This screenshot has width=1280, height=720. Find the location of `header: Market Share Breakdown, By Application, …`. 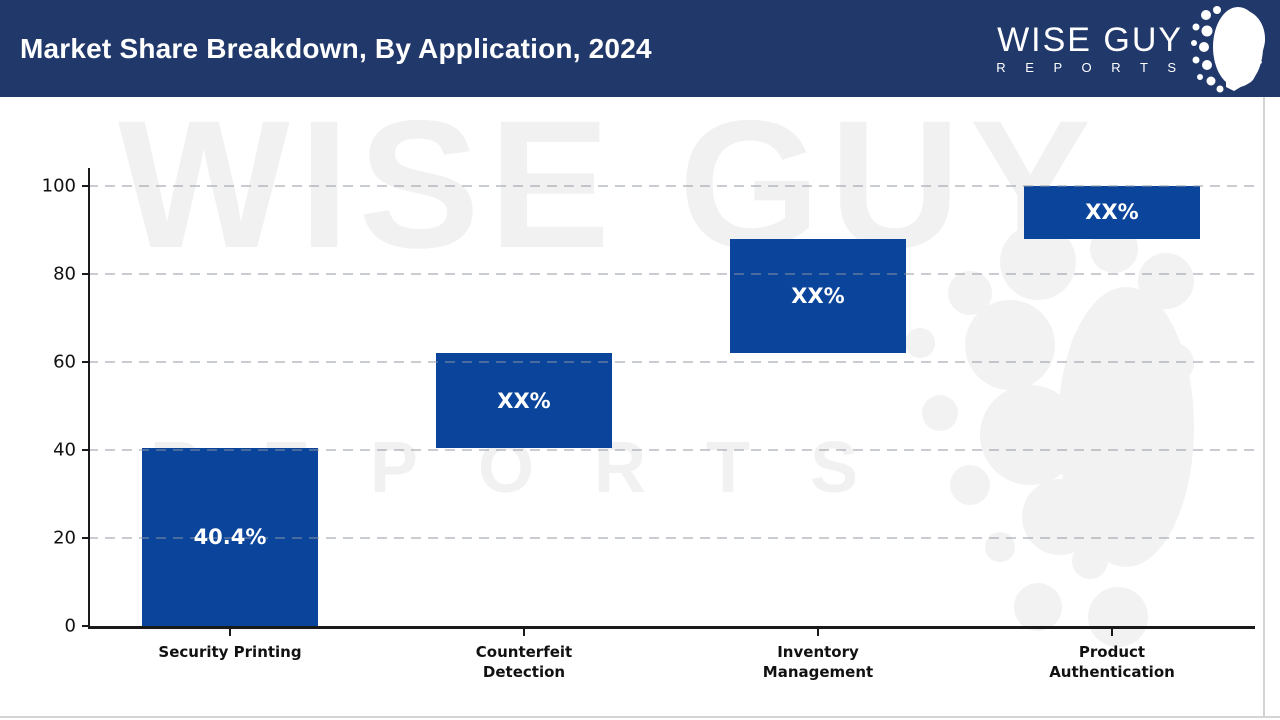

header: Market Share Breakdown, By Application, … is located at coordinates (640, 48).